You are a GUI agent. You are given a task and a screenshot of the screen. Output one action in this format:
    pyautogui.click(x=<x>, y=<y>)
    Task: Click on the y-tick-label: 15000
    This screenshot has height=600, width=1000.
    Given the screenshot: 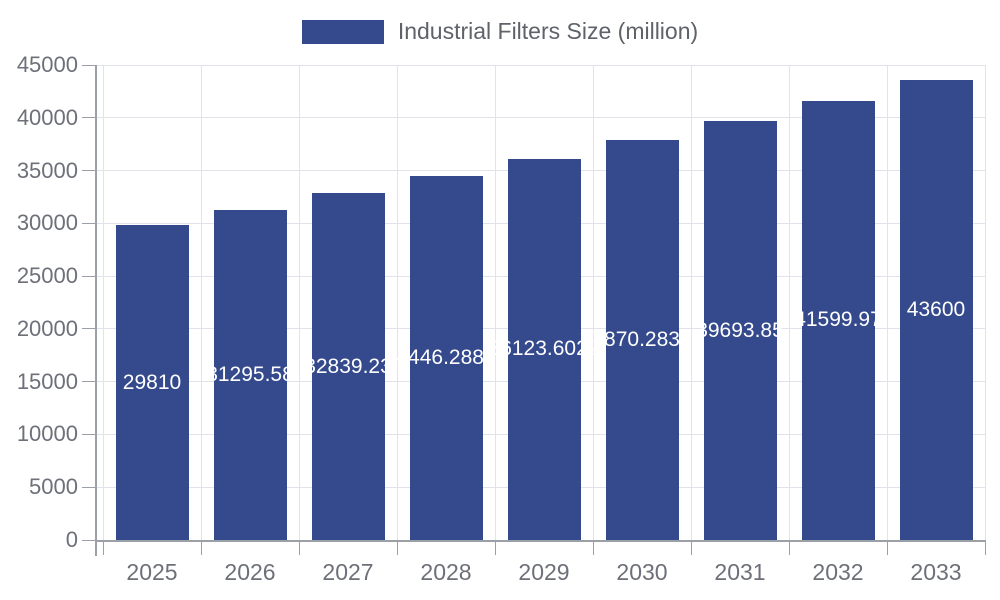 What is the action you would take?
    pyautogui.click(x=47, y=381)
    